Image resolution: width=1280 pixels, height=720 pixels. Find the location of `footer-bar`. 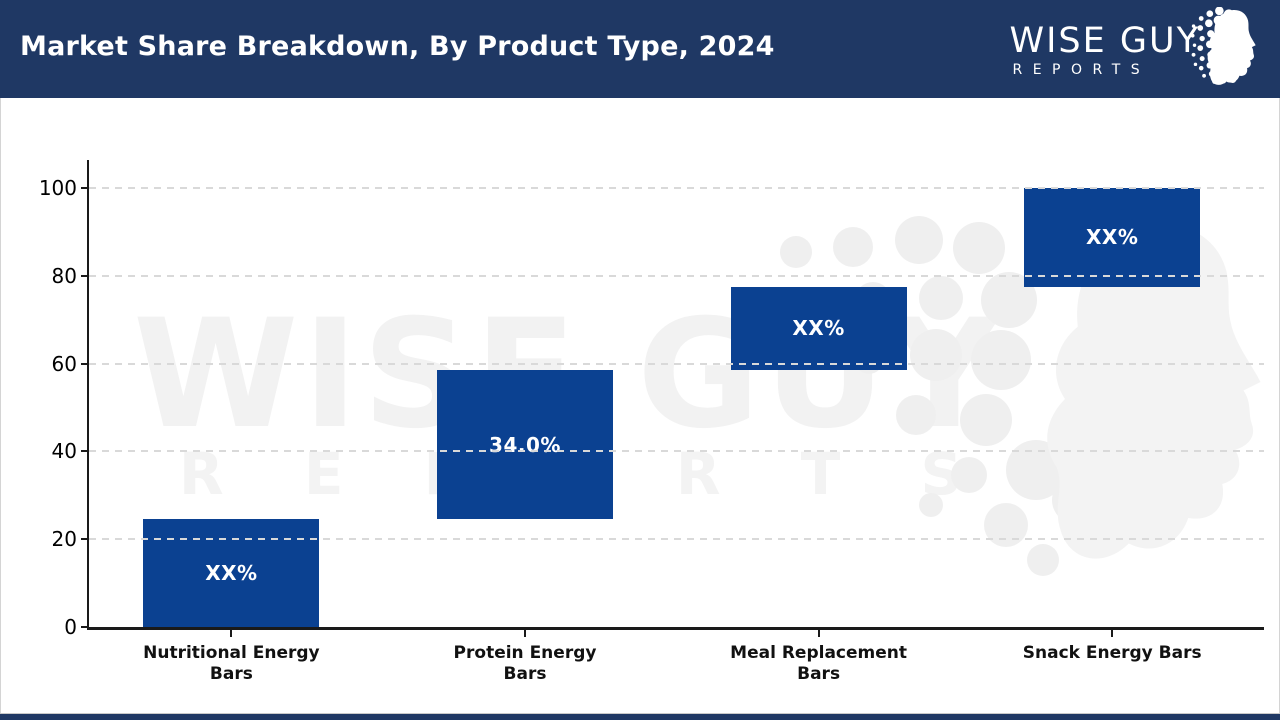

footer-bar is located at coordinates (640, 717).